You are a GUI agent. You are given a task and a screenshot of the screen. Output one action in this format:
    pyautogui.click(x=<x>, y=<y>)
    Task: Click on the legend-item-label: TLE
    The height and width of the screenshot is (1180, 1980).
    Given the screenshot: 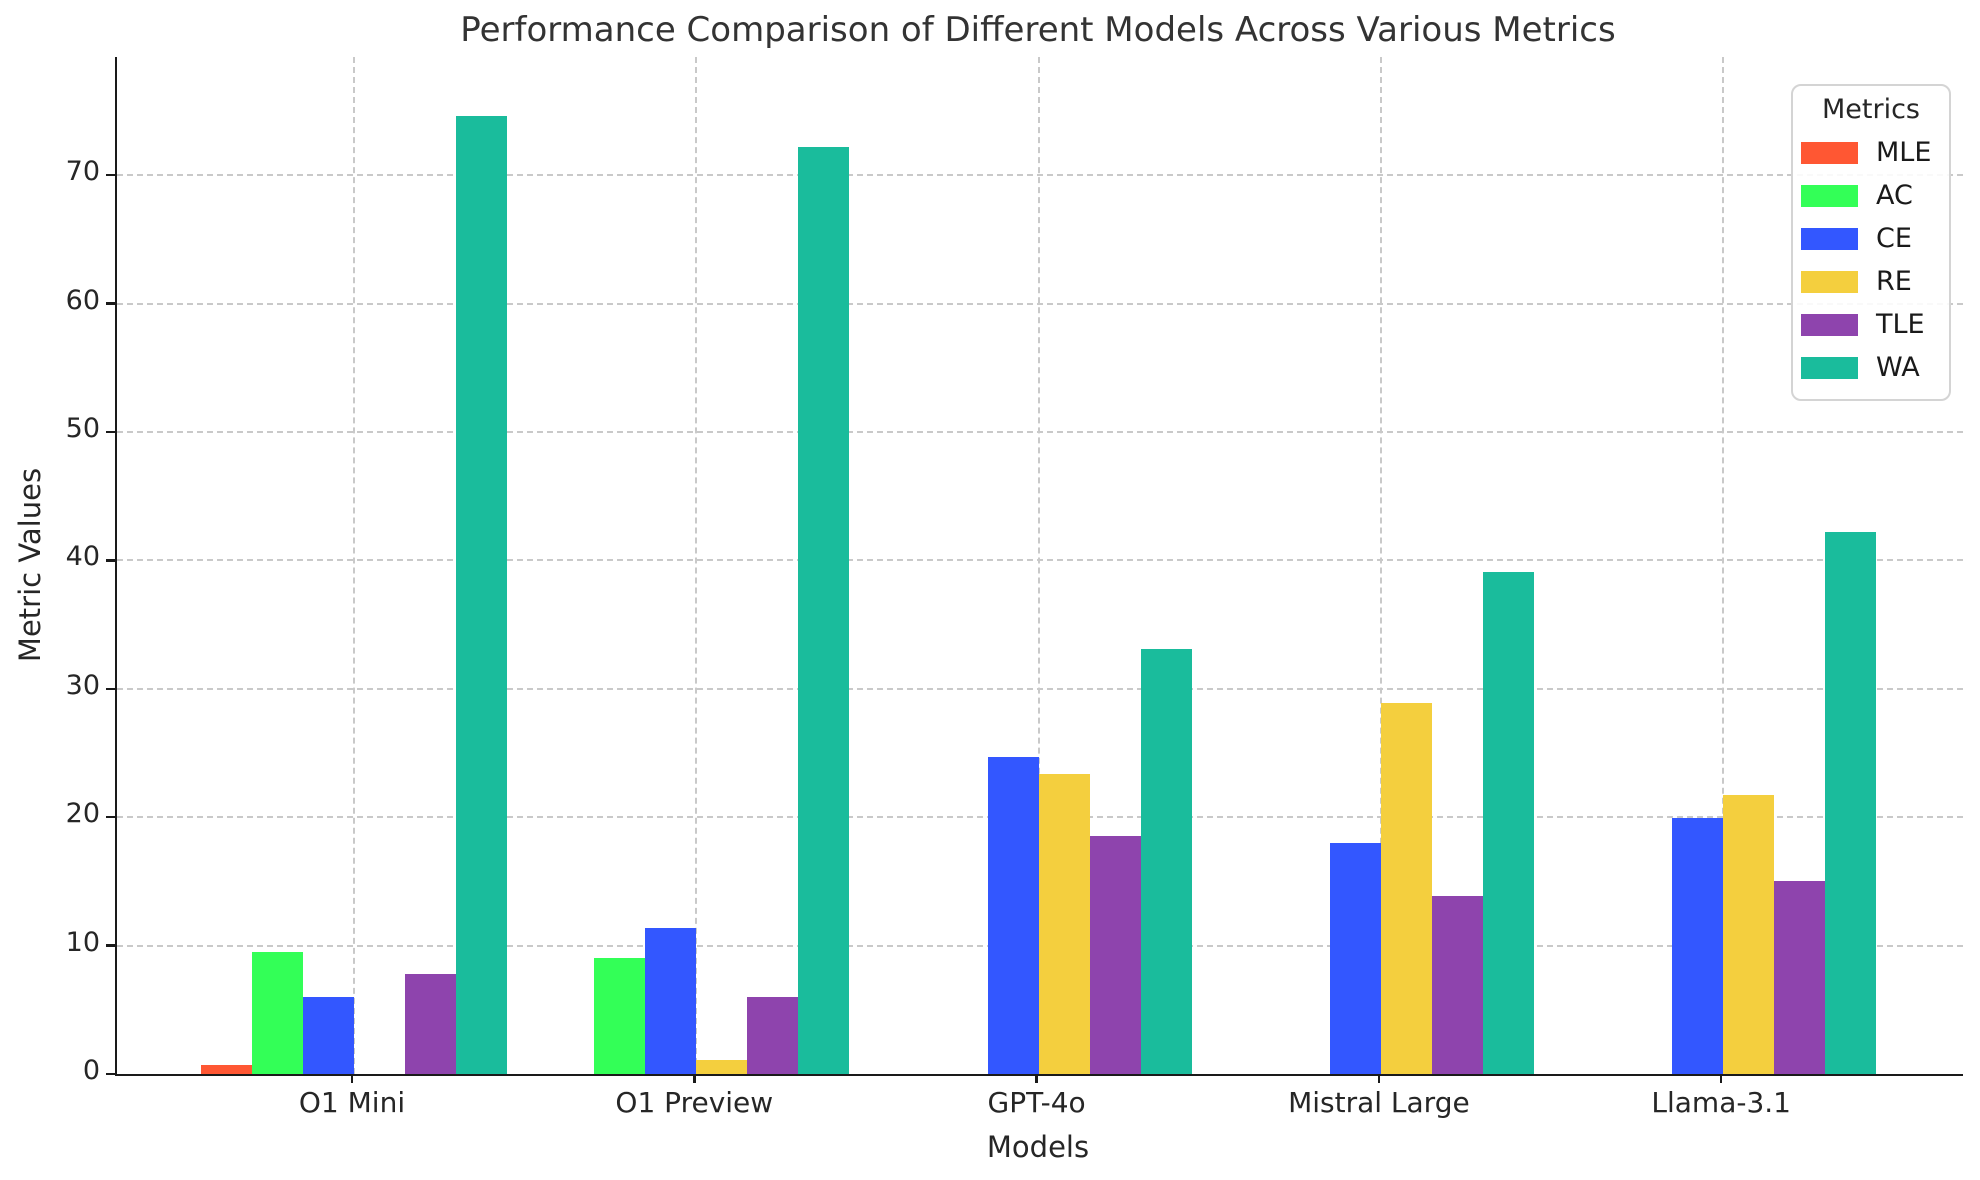 What is the action you would take?
    pyautogui.click(x=1900, y=324)
    